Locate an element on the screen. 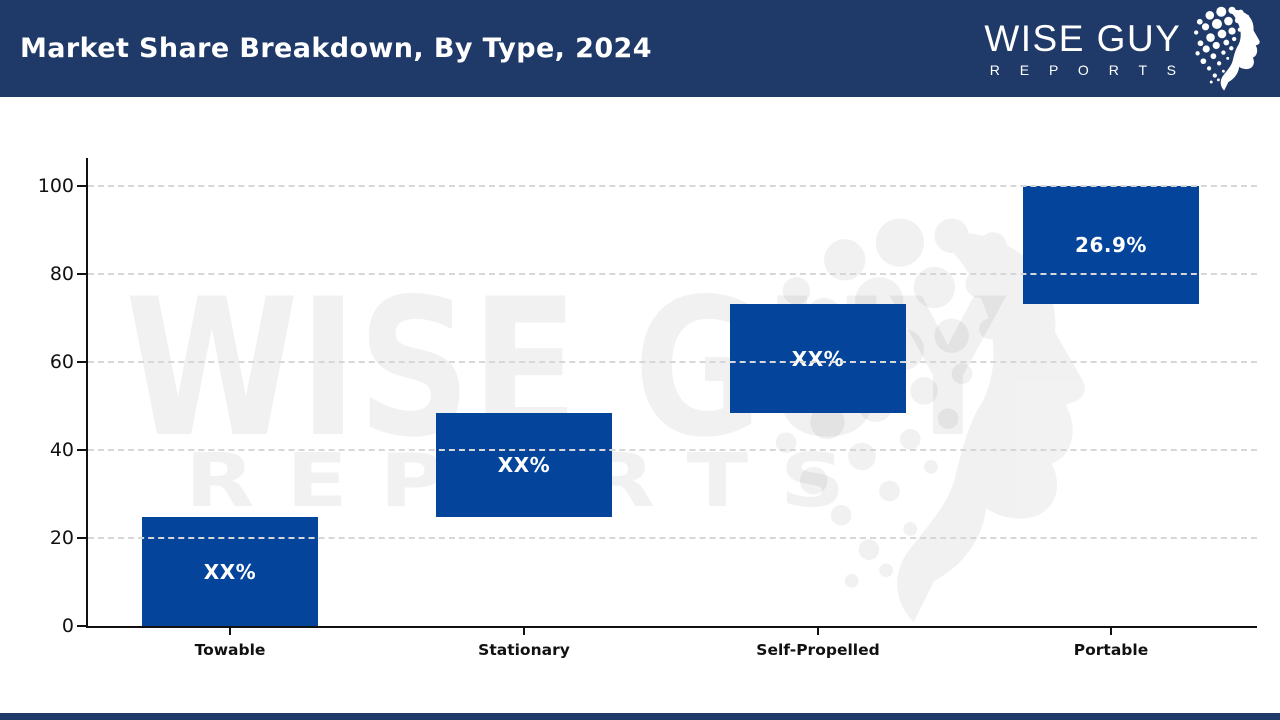 Image resolution: width=1280 pixels, height=720 pixels. bar-value-label: 26.9% is located at coordinates (1111, 245).